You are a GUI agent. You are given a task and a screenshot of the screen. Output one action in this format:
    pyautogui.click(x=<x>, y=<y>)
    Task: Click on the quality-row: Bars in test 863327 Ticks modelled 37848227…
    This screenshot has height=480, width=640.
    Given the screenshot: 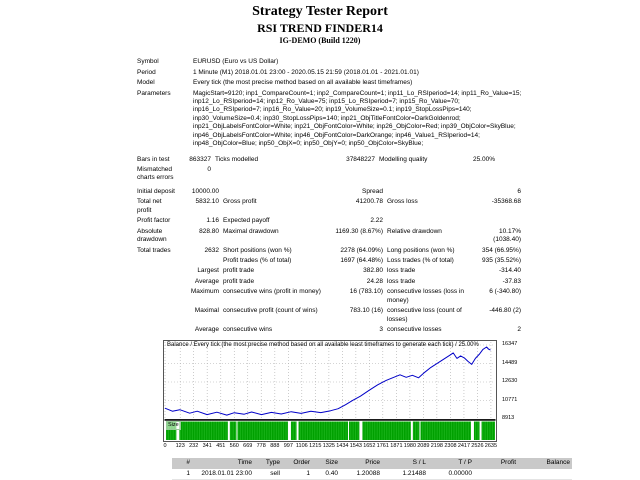 What is the action you would take?
    pyautogui.click(x=316, y=160)
    